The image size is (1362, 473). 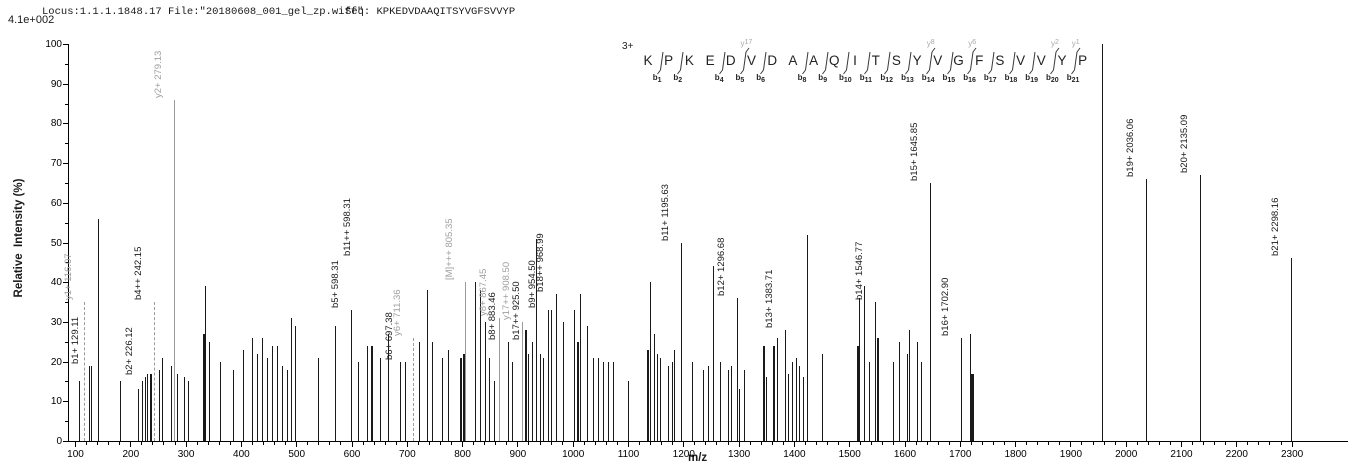 What do you see at coordinates (75, 454) in the screenshot?
I see `x-tick-label: 100` at bounding box center [75, 454].